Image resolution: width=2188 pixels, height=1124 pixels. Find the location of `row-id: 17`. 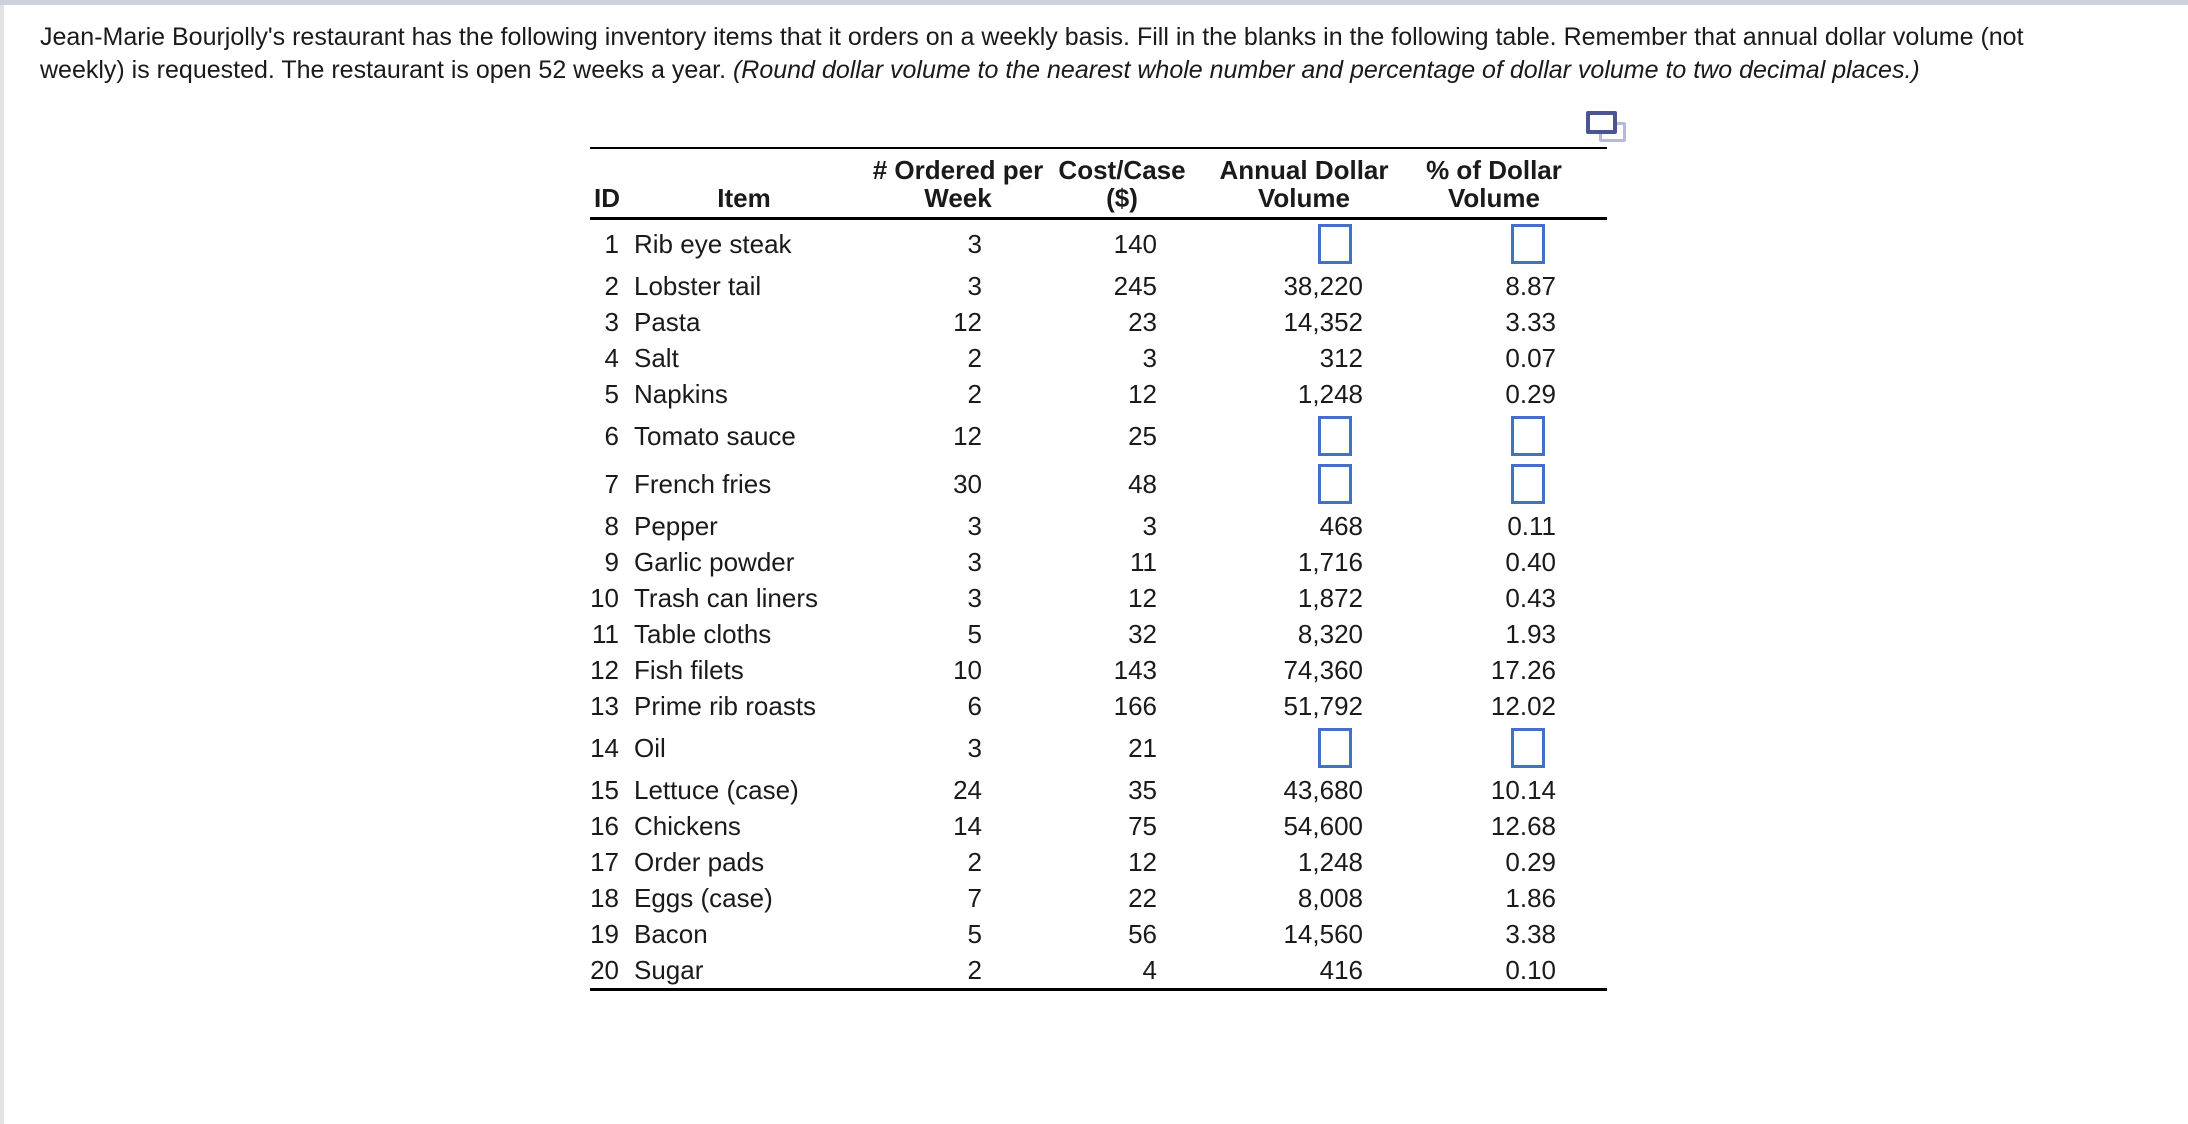

row-id: 17 is located at coordinates (604, 861).